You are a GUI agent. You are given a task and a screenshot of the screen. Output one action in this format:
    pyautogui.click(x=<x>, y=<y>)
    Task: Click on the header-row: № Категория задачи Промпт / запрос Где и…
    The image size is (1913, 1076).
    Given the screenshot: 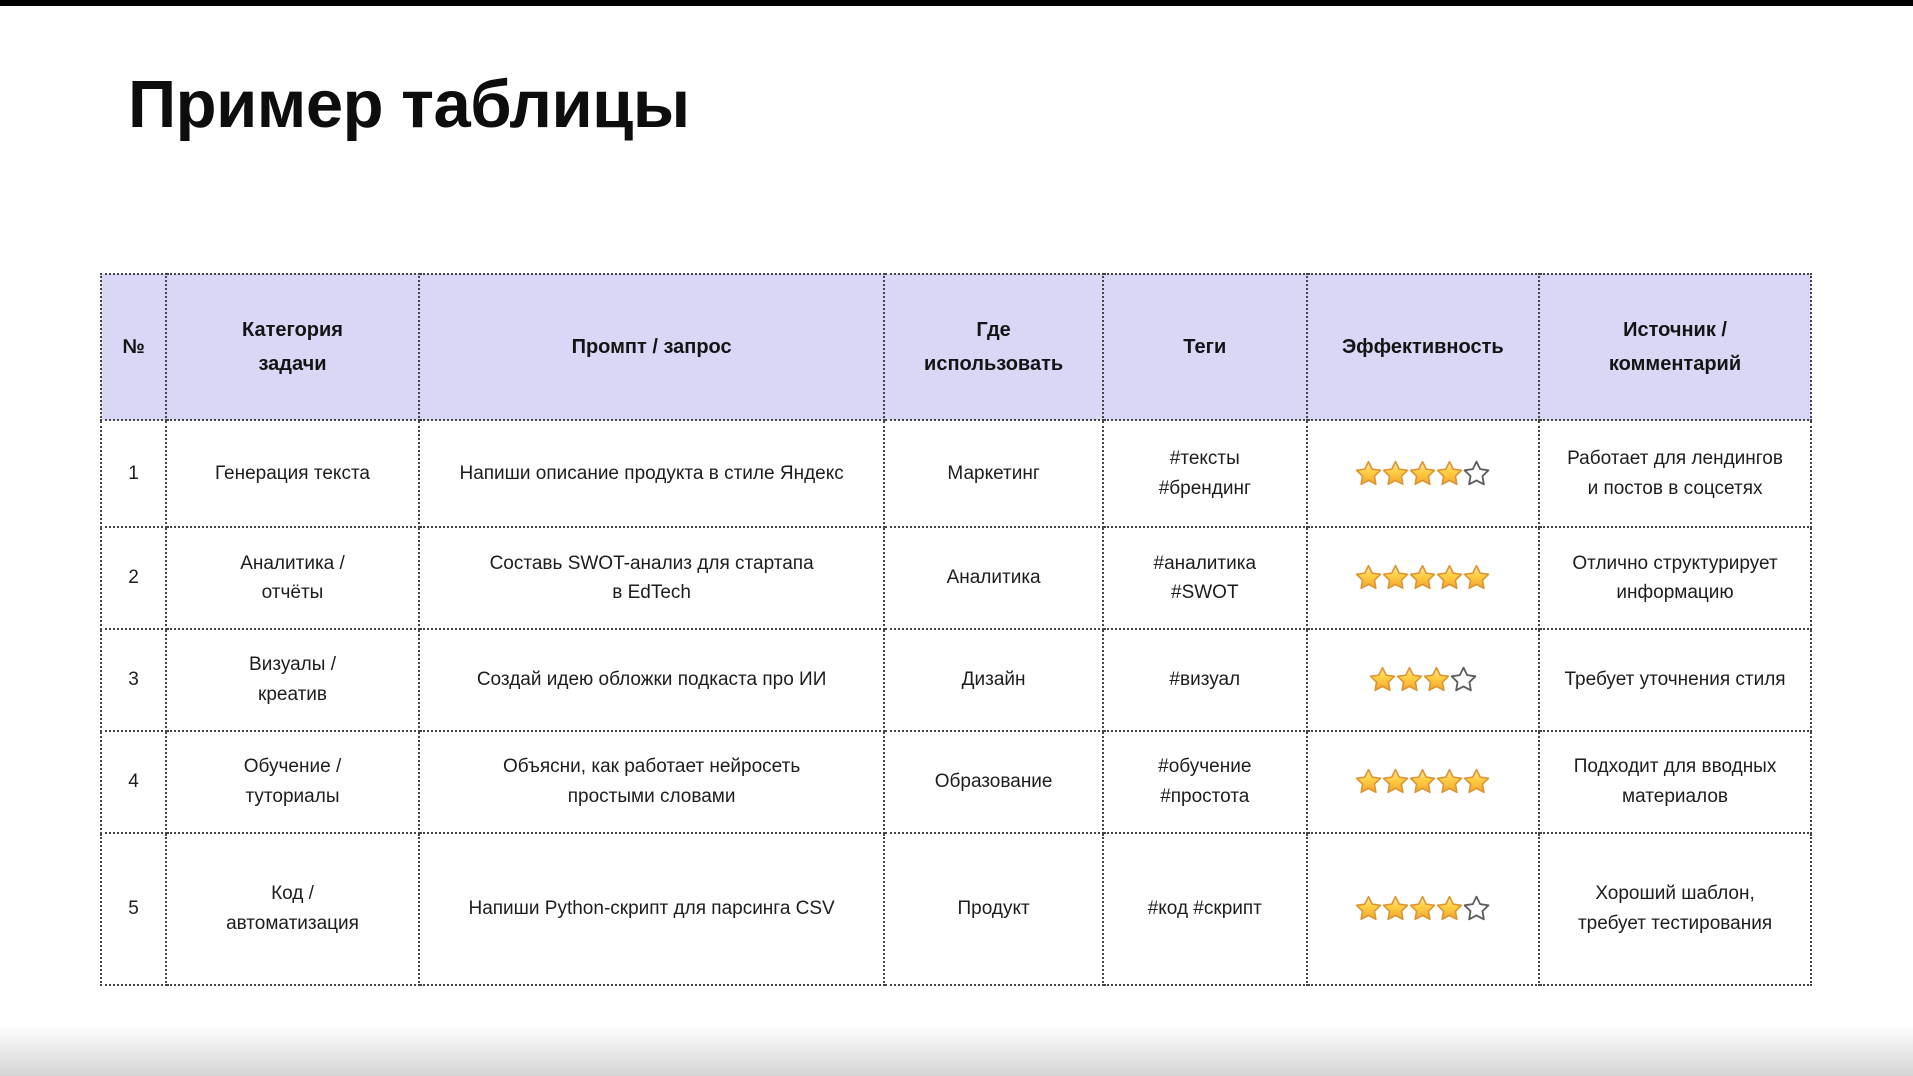 What is the action you would take?
    pyautogui.click(x=956, y=347)
    